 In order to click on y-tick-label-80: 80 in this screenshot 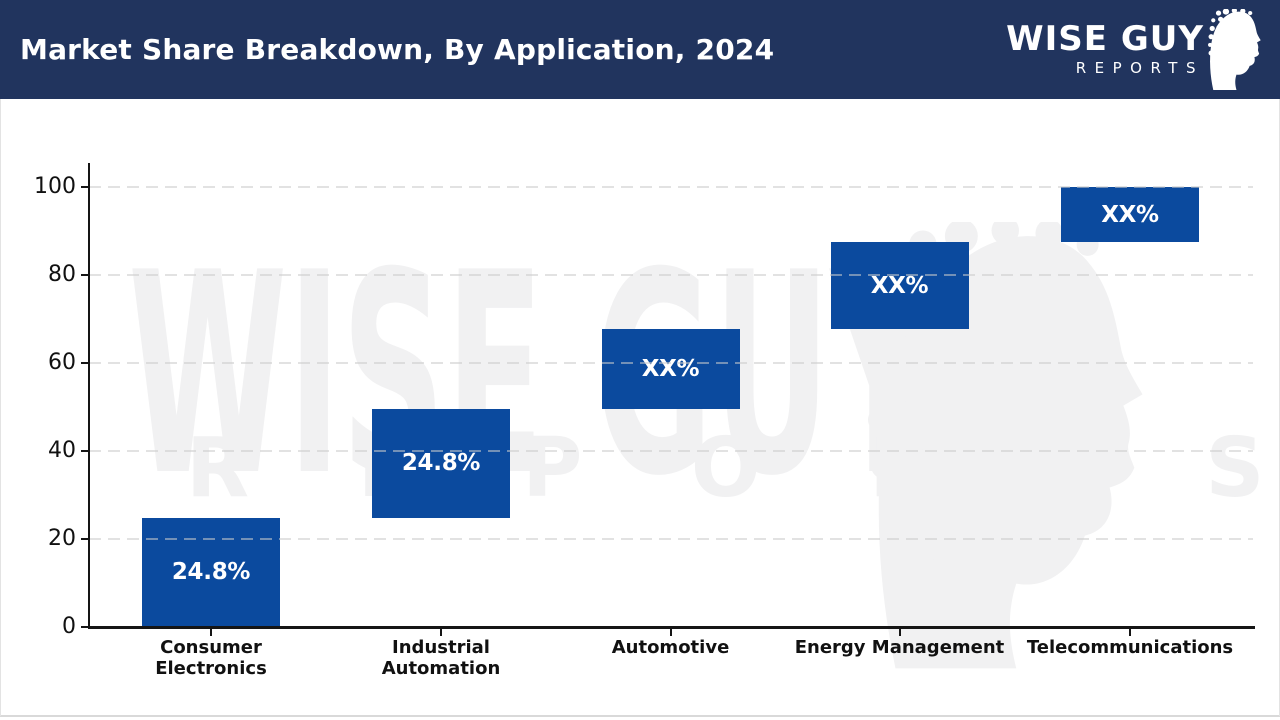, I will do `click(62, 274)`.